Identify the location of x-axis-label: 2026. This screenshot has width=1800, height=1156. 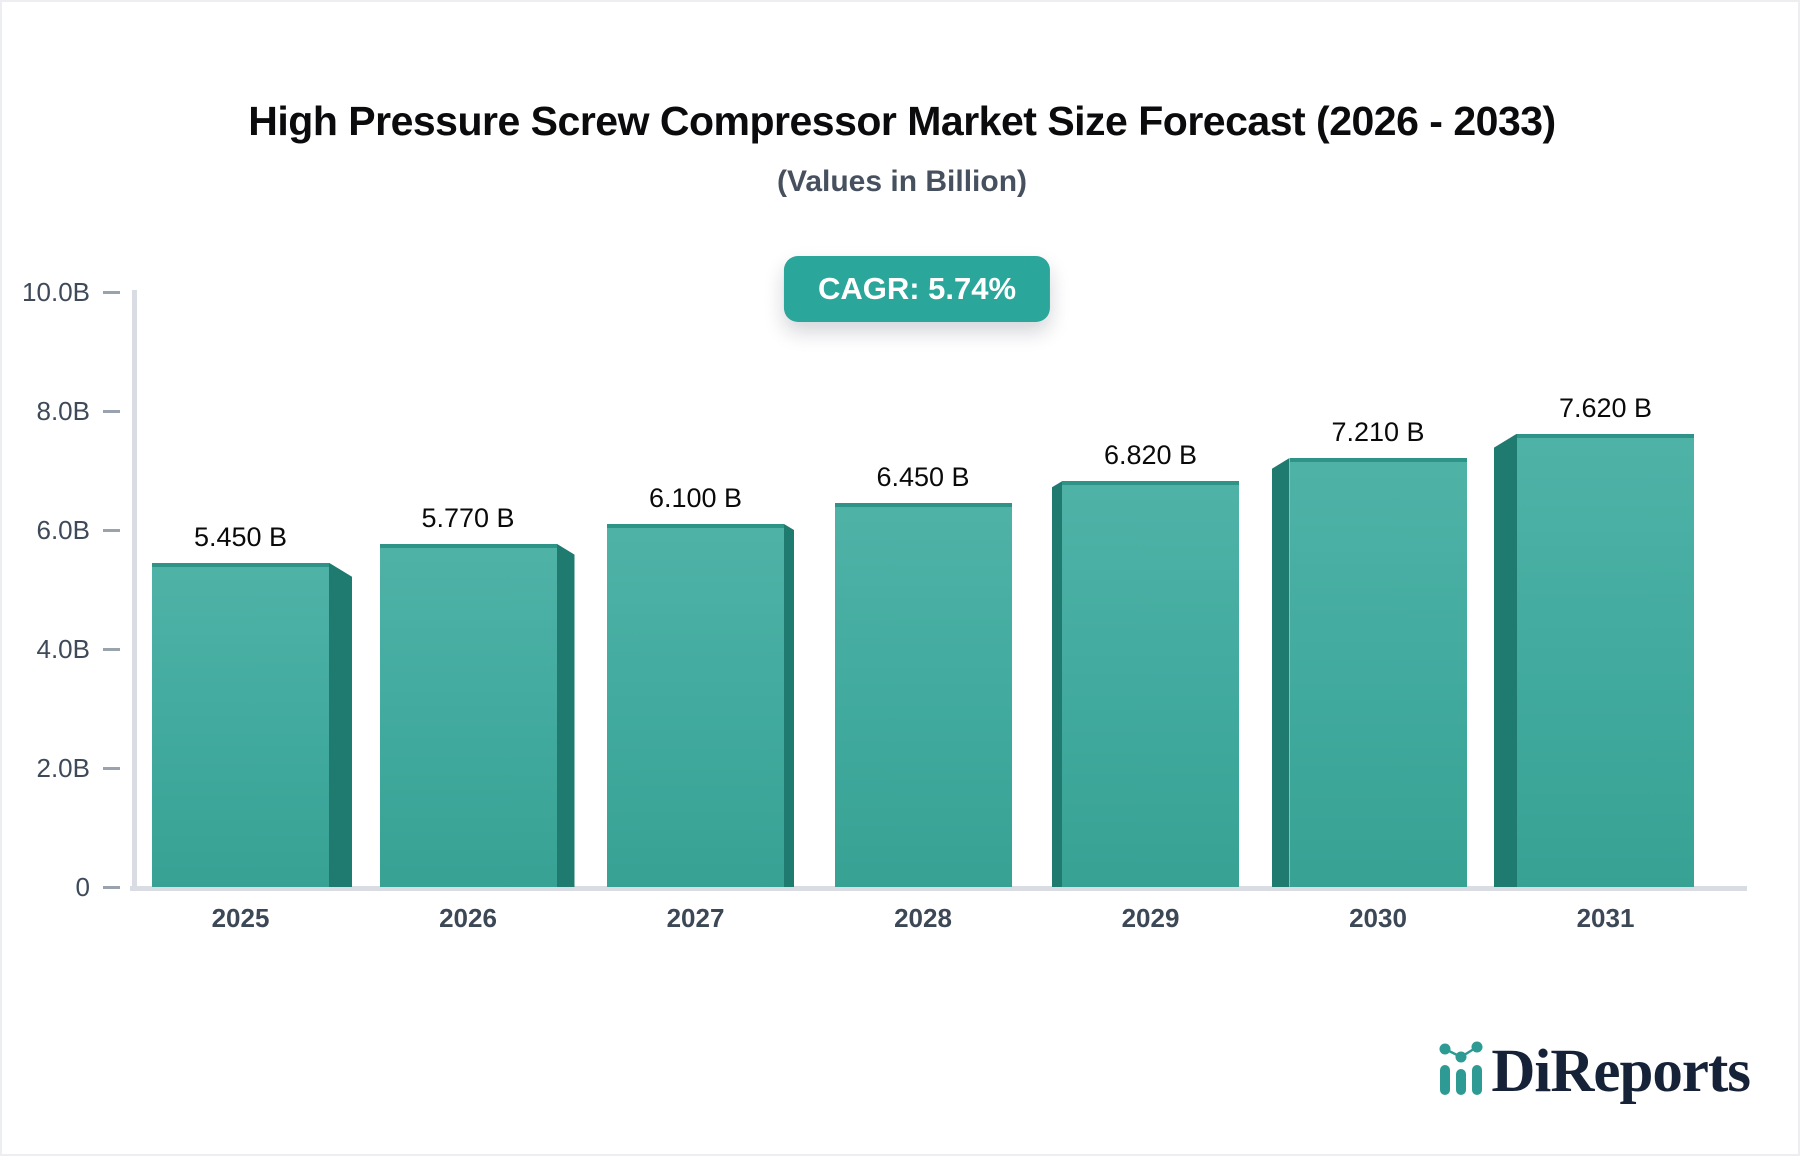
(468, 918).